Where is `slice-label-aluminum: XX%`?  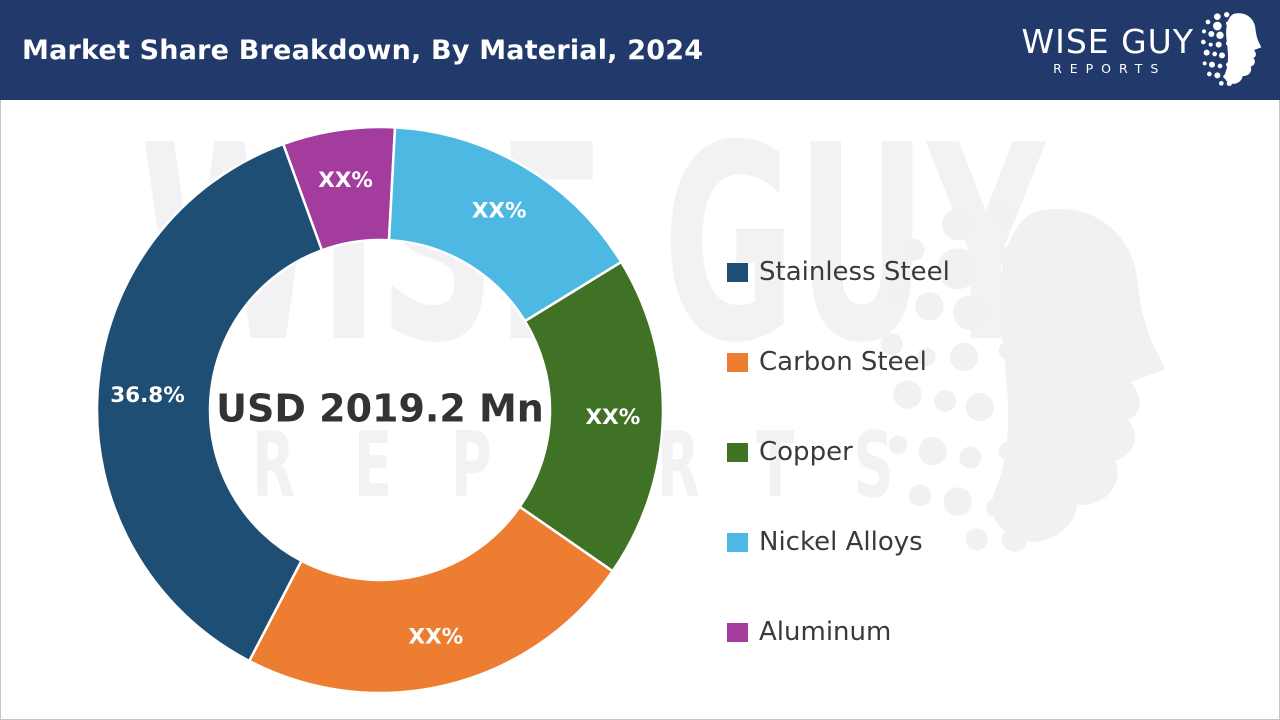
slice-label-aluminum: XX% is located at coordinates (345, 180).